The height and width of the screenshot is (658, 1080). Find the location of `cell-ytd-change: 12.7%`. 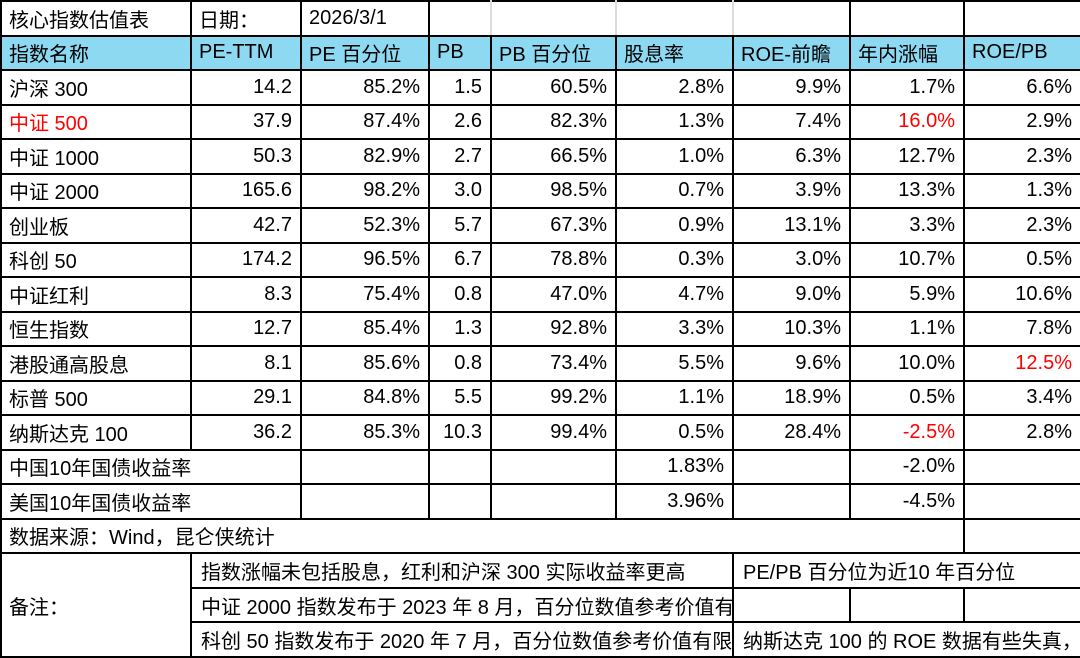

cell-ytd-change: 12.7% is located at coordinates (907, 156).